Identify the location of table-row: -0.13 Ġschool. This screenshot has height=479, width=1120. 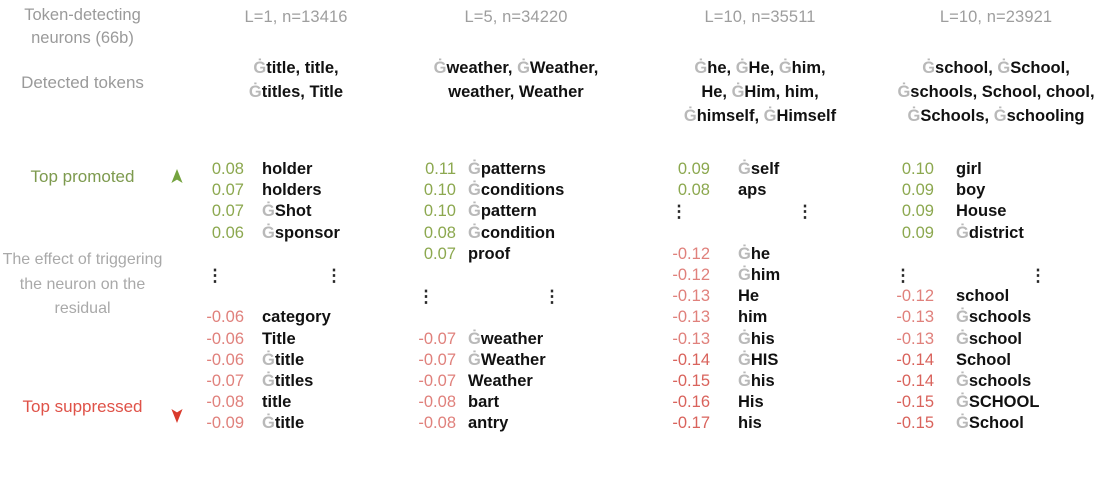
(996, 339).